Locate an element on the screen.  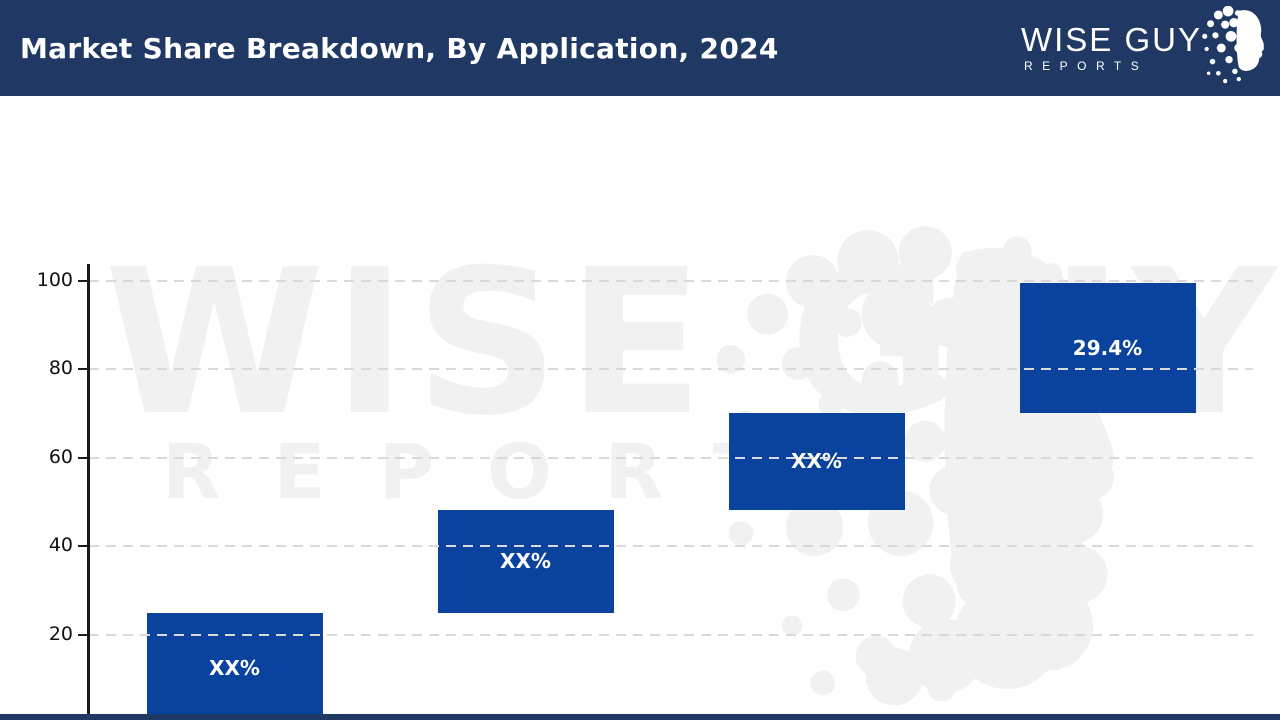
logo-name-text: WISE GUY is located at coordinates (1111, 39).